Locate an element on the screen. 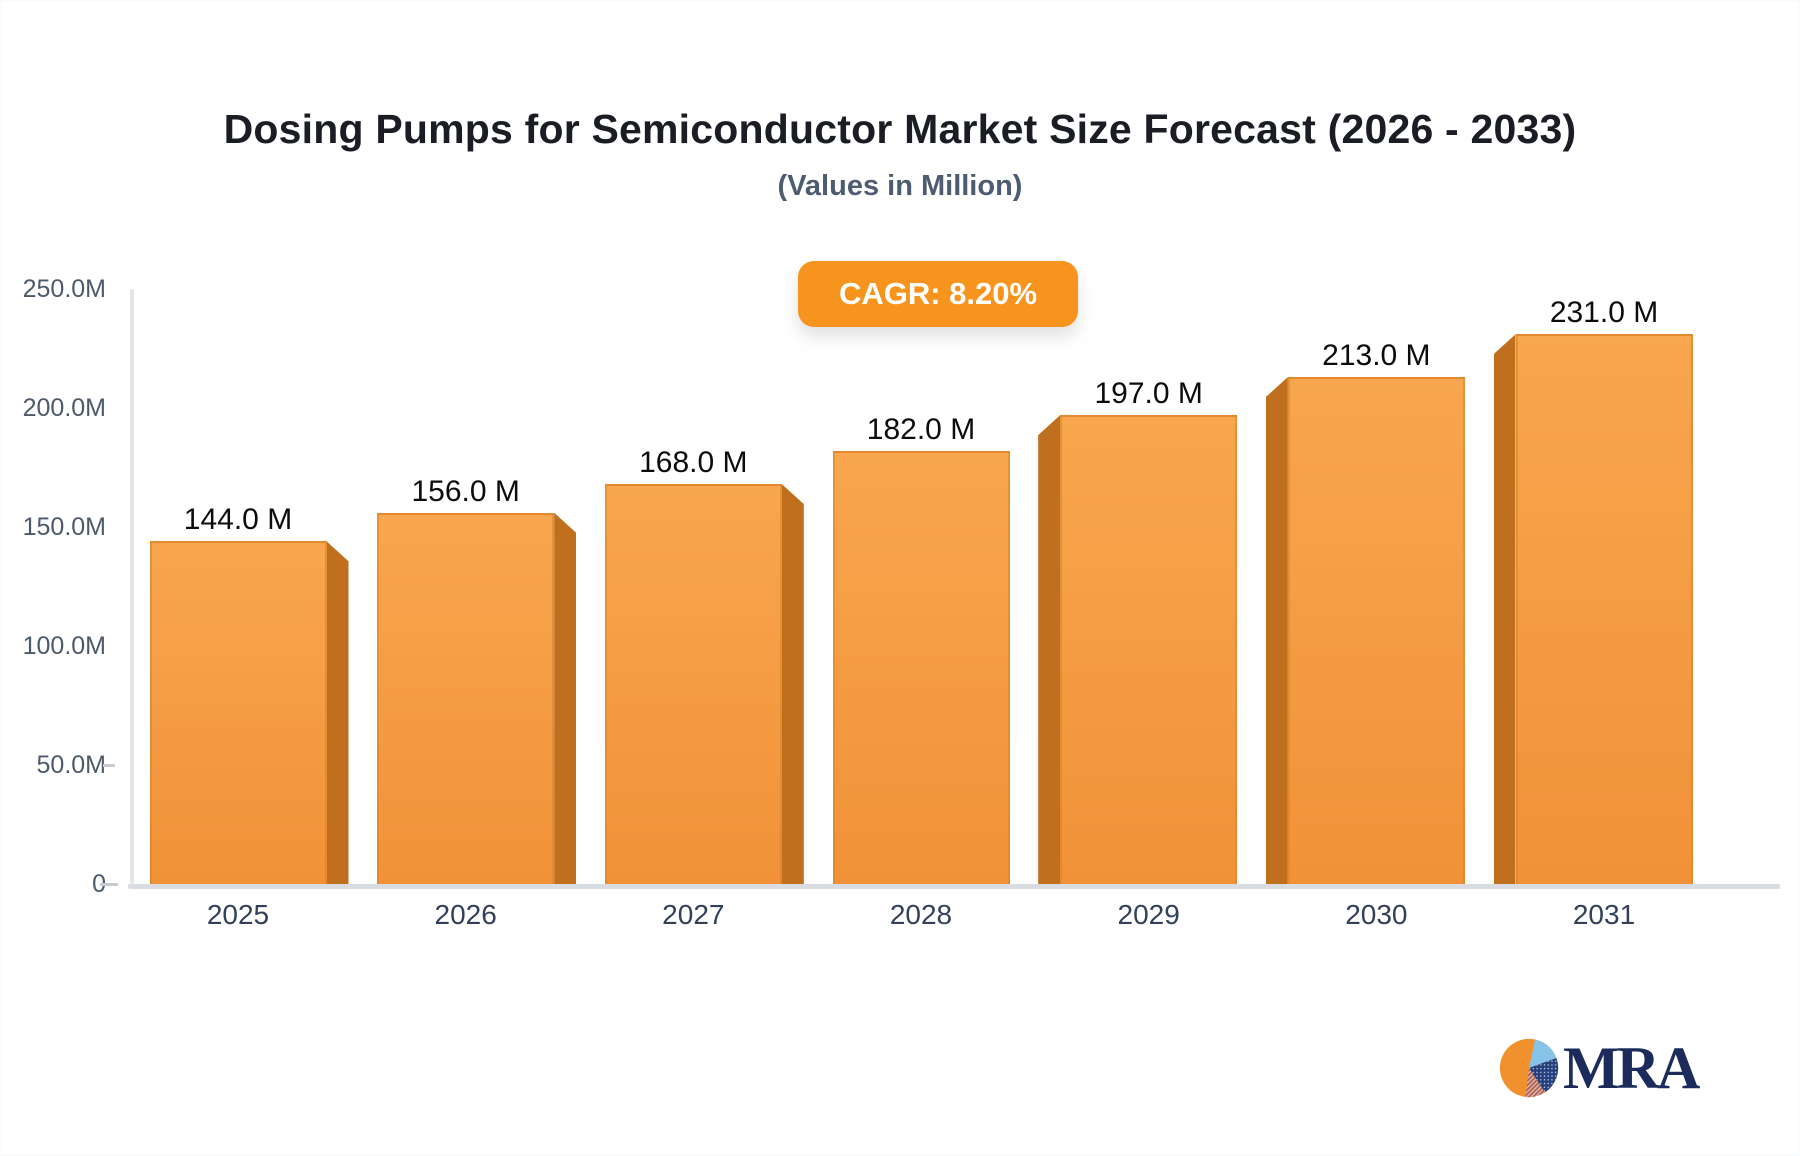  bar-value-label: 168.0 M is located at coordinates (693, 463).